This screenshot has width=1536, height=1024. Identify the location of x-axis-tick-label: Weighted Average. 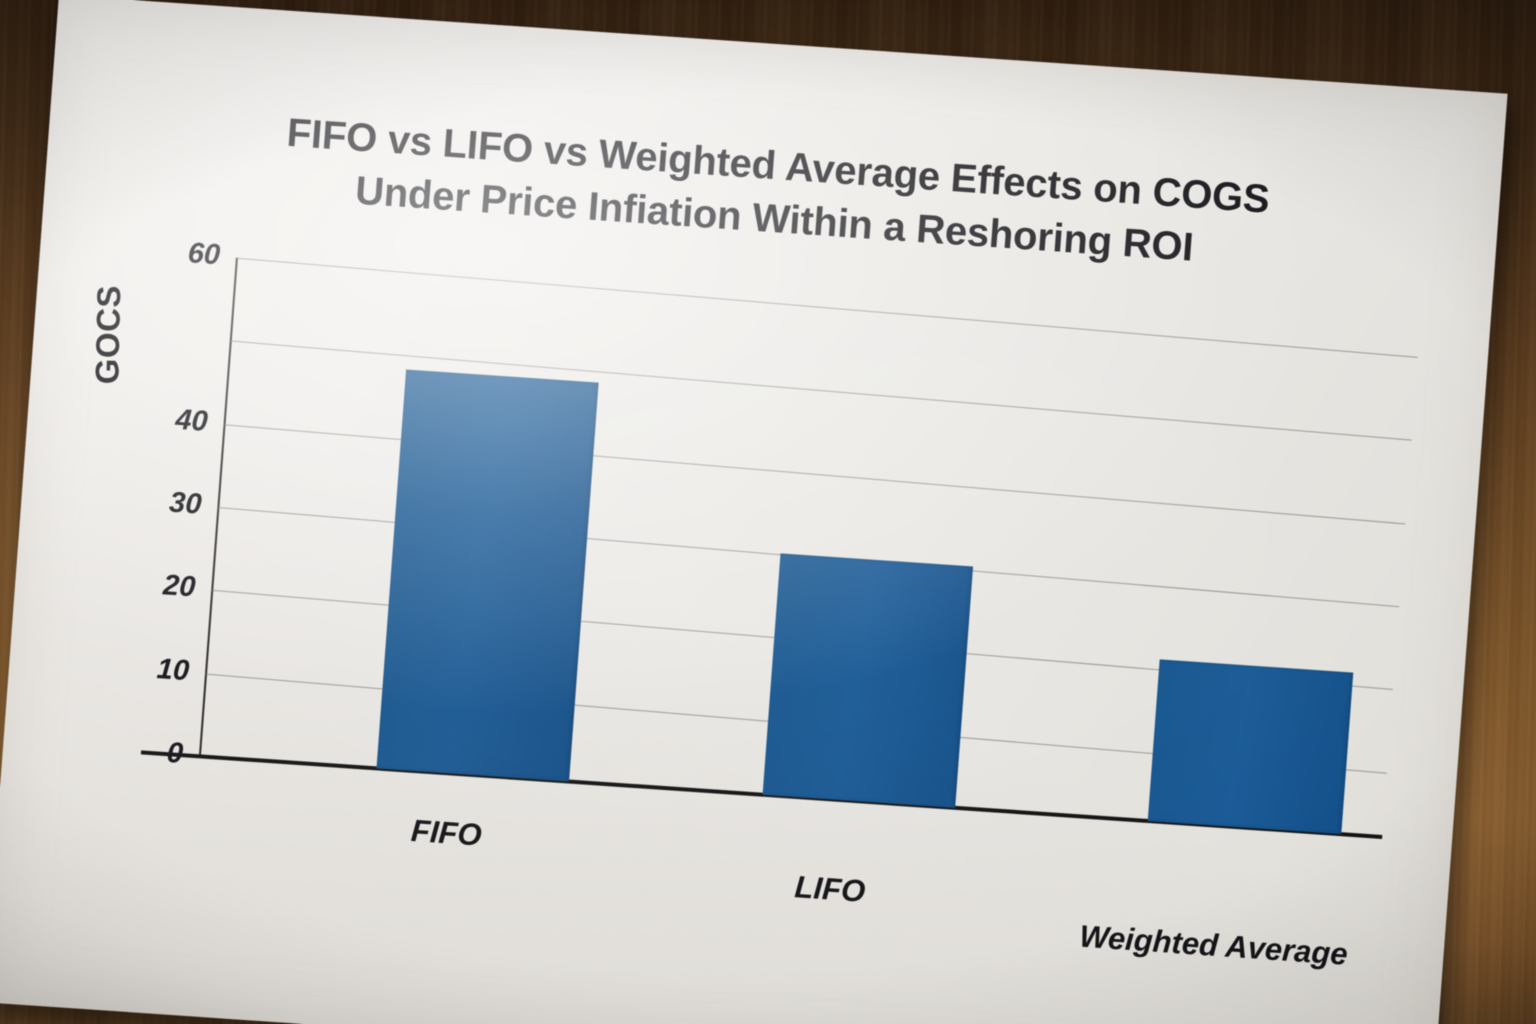
(1213, 945).